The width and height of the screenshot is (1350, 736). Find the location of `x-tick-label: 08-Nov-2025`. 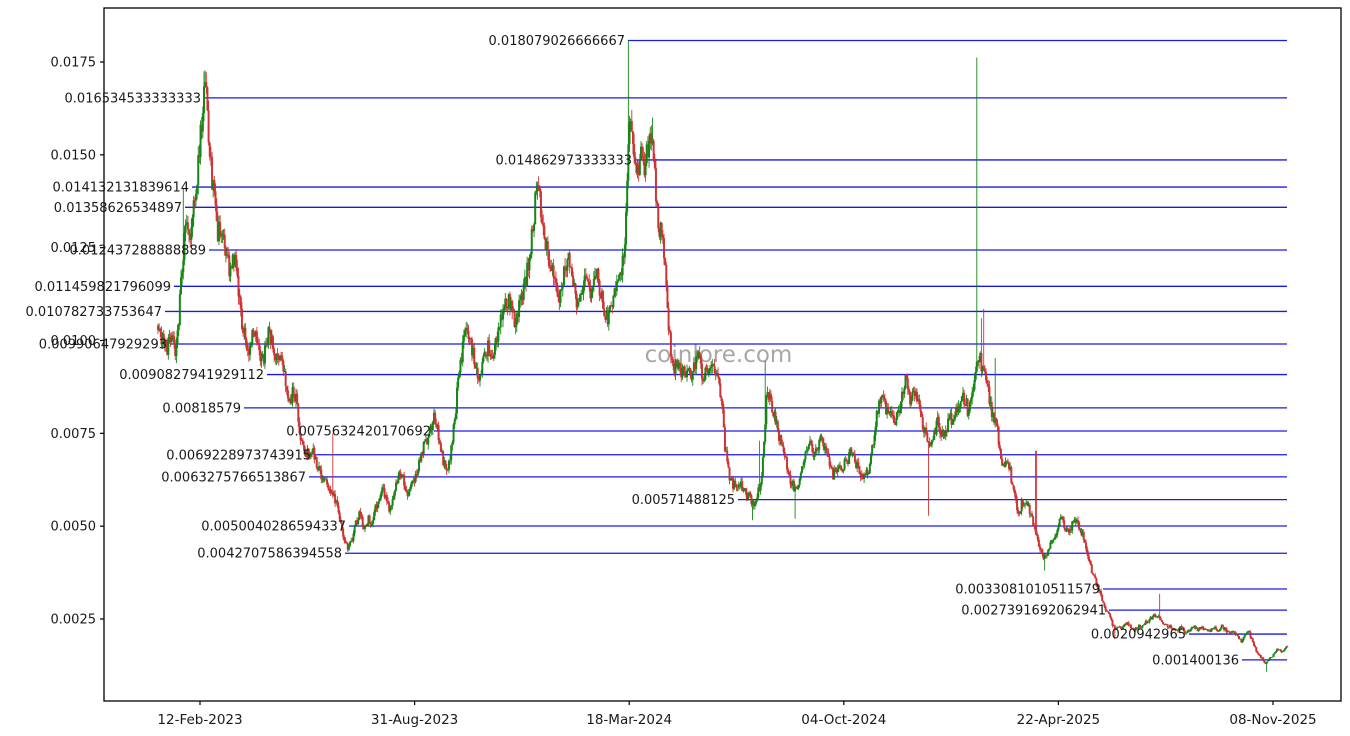

x-tick-label: 08-Nov-2025 is located at coordinates (1272, 720).